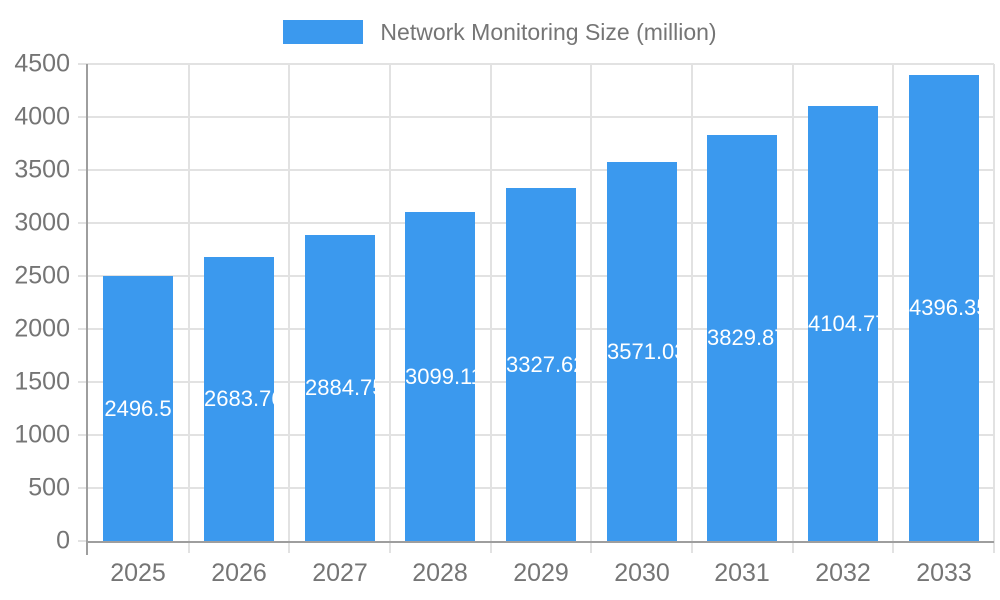  I want to click on bar-value-label: 3327.62, so click(541, 365).